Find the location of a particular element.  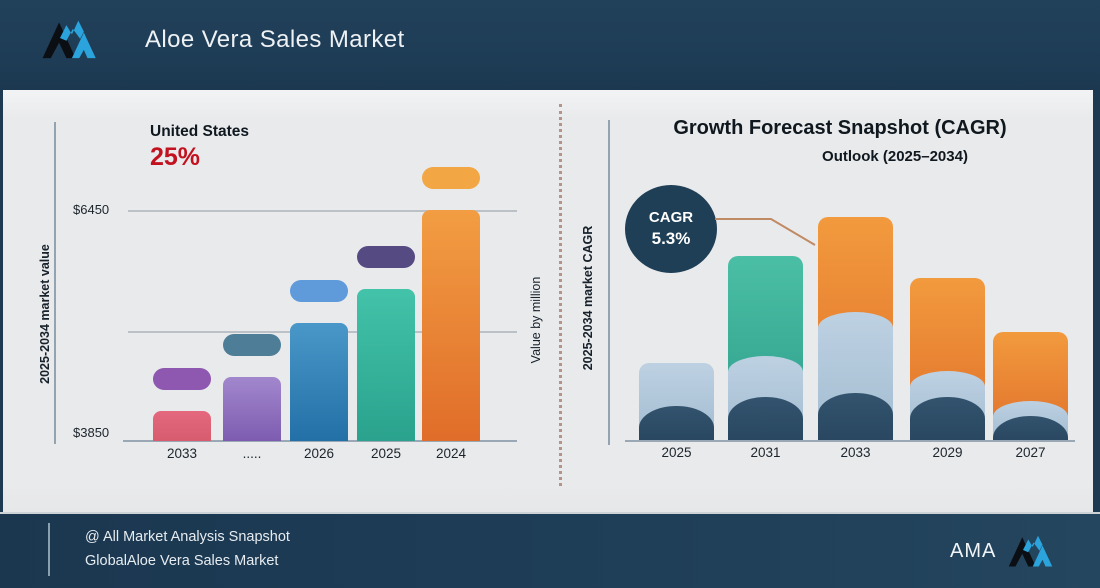

segment-2025-base is located at coordinates (676, 423).